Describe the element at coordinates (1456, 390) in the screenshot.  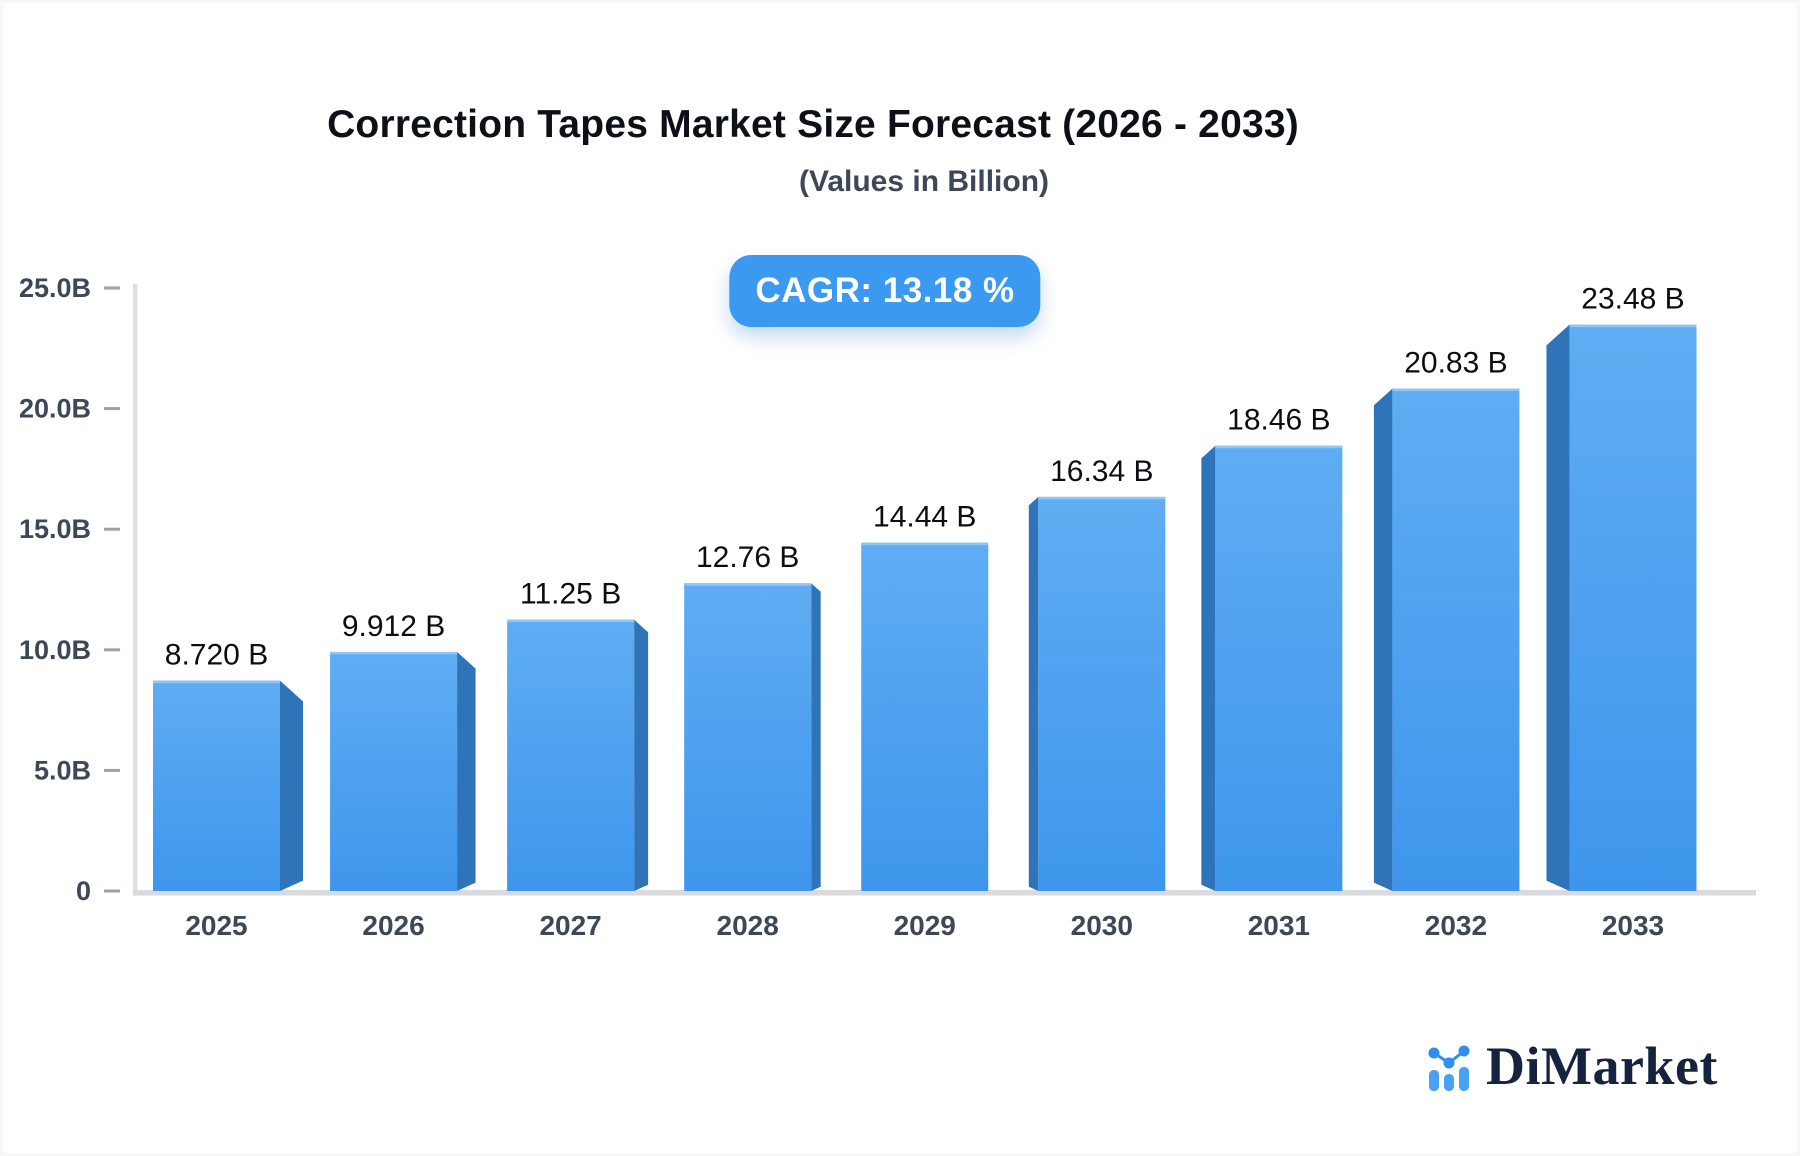
I see `bar-top-edge-2032` at that location.